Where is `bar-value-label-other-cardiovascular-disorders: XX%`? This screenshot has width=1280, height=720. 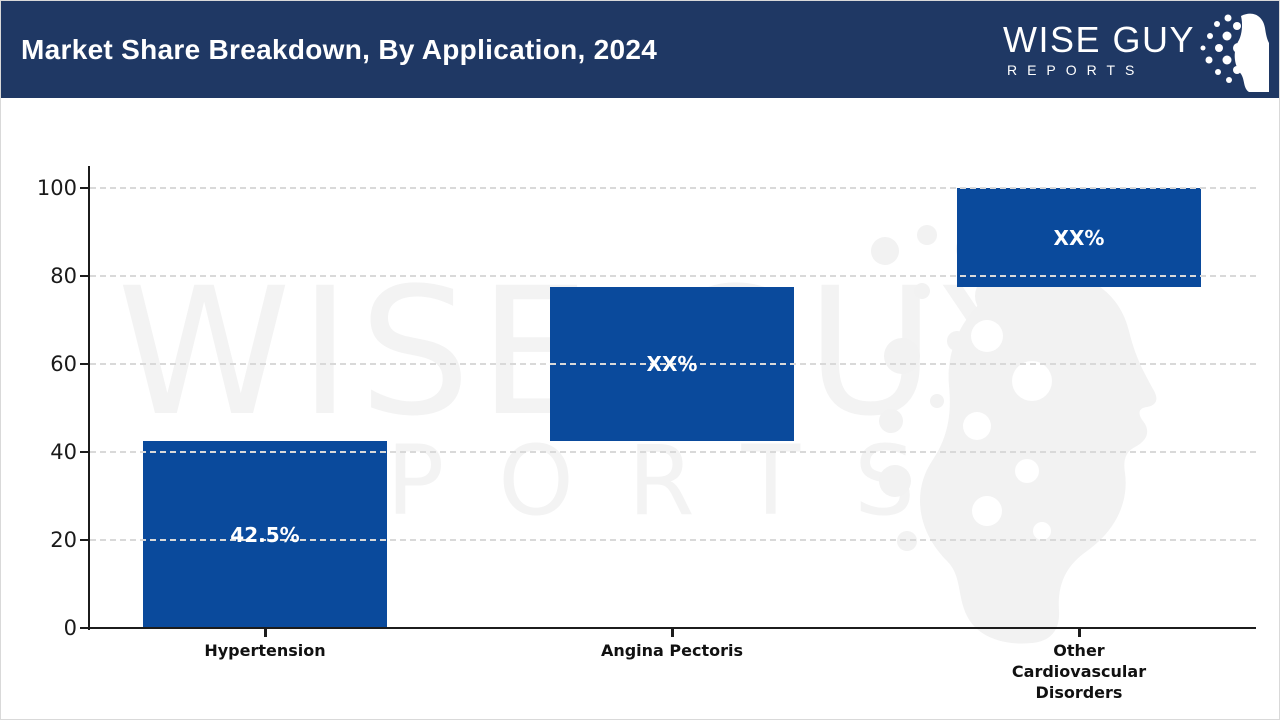
bar-value-label-other-cardiovascular-disorders: XX% is located at coordinates (1079, 237).